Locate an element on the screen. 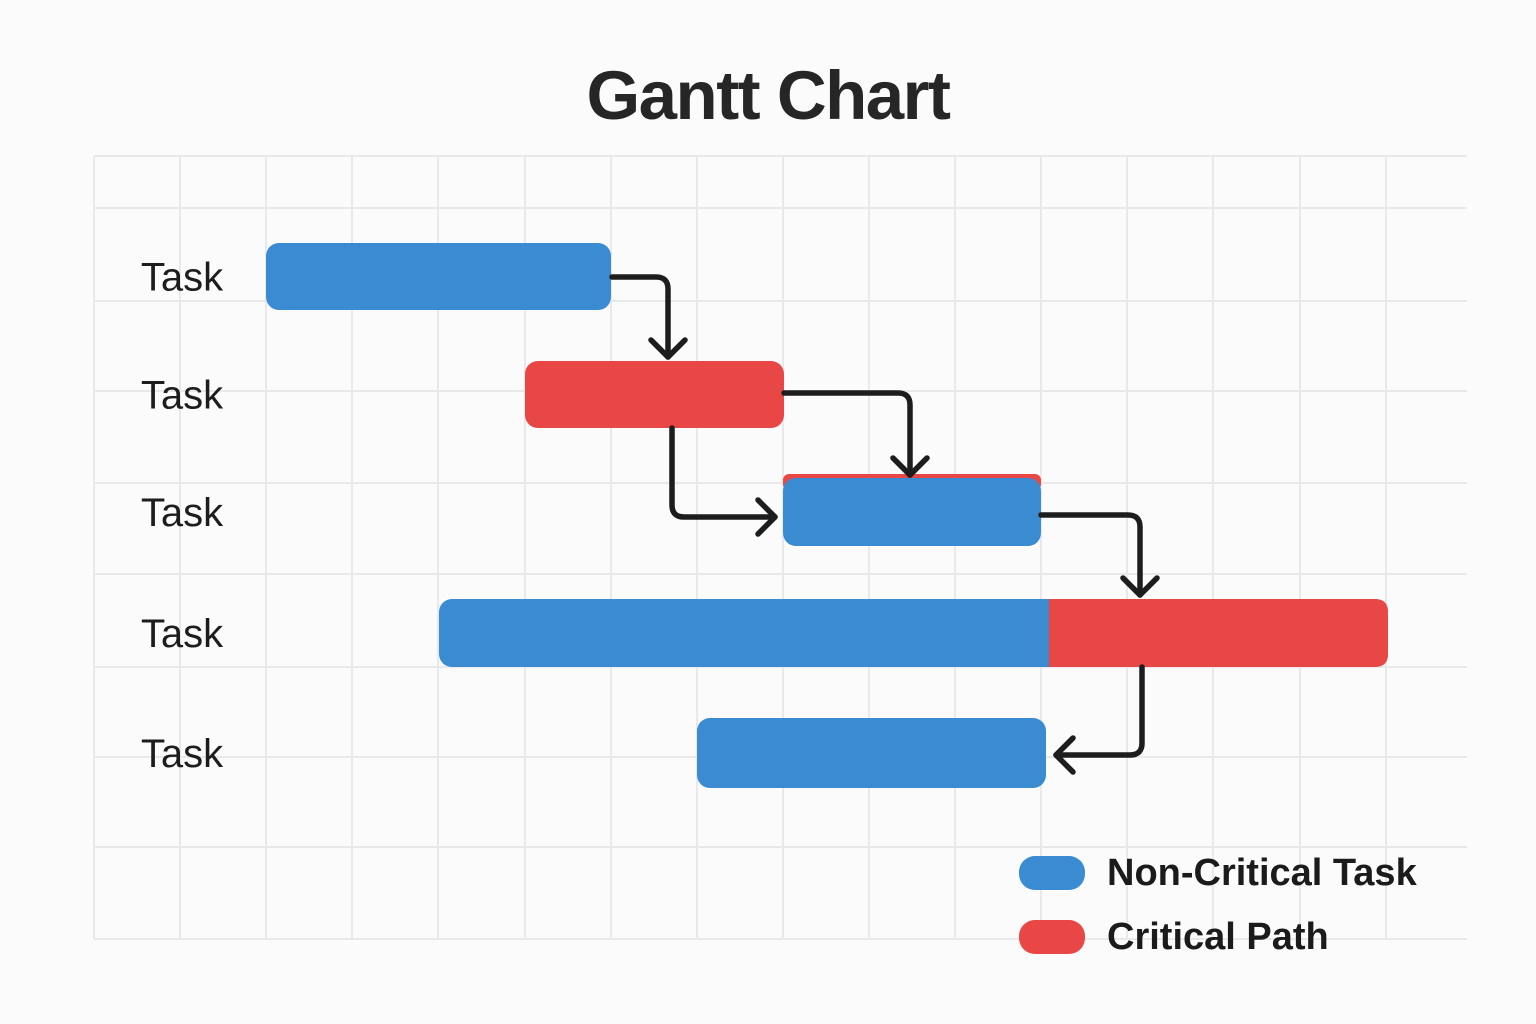 The image size is (1536, 1024). legend-label: Critical Path is located at coordinates (1218, 937).